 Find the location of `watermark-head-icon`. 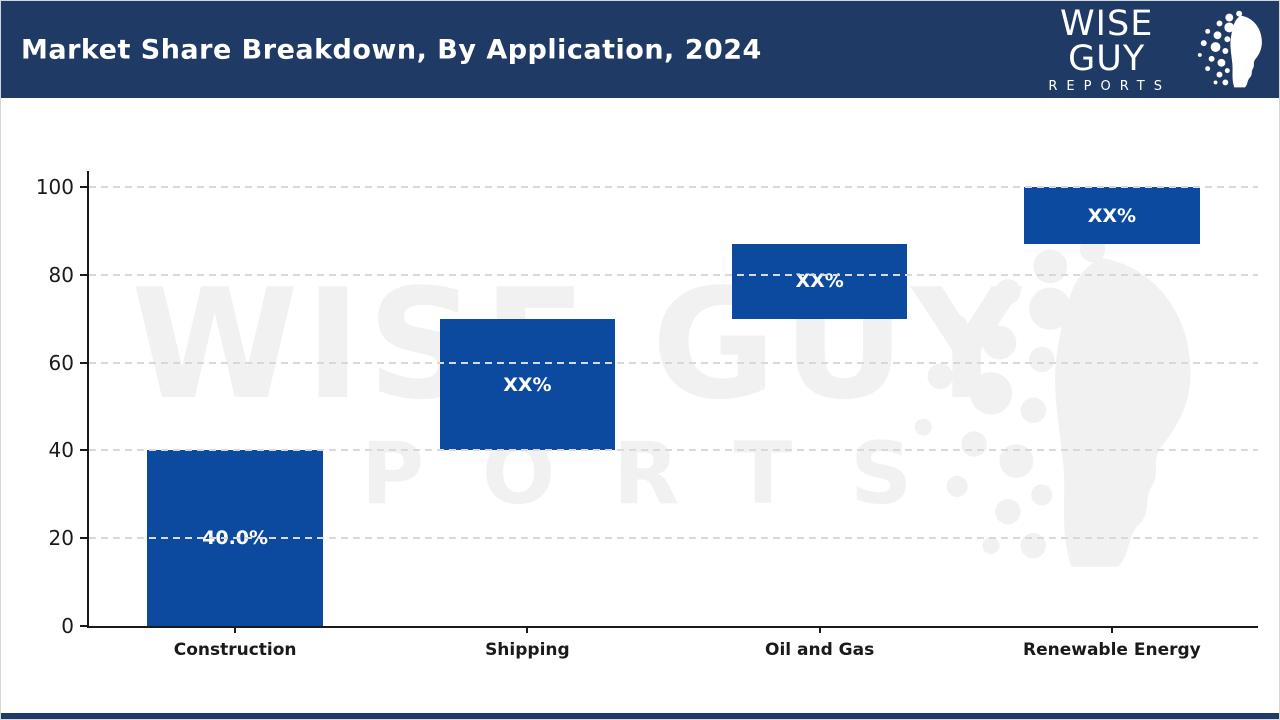

watermark-head-icon is located at coordinates (1052, 401).